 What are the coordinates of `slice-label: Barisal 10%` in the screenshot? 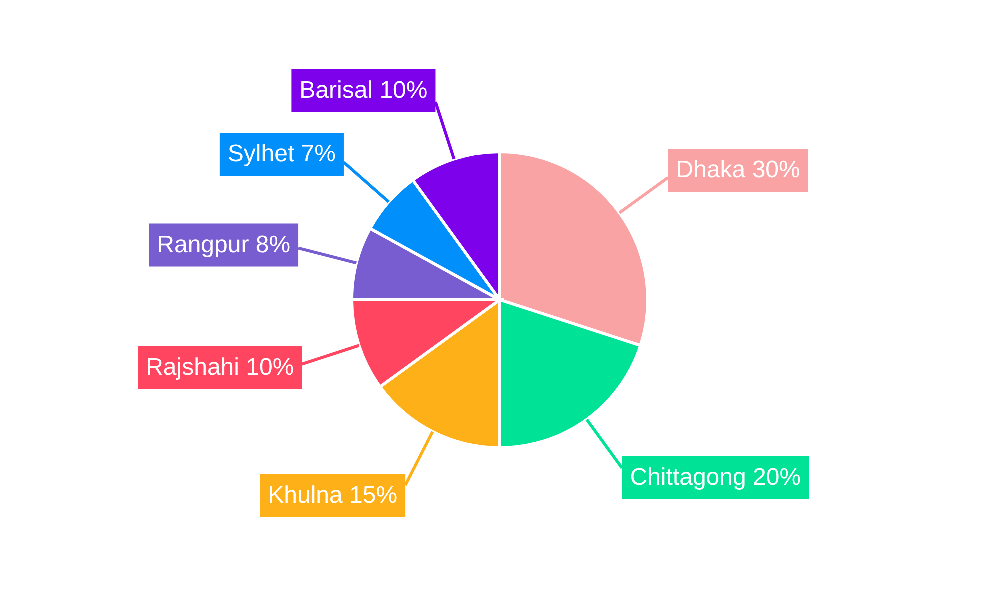 It's located at (364, 90).